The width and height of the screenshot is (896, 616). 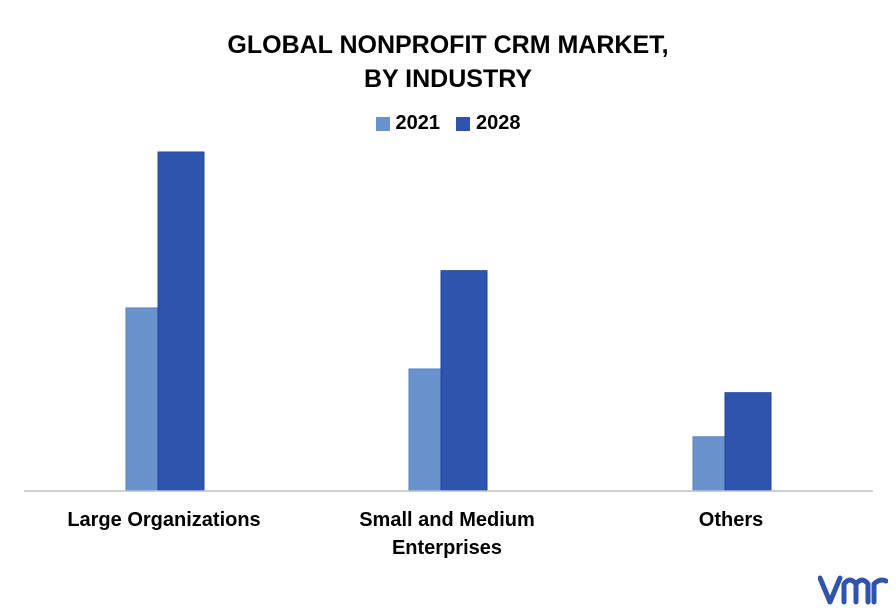 What do you see at coordinates (853, 590) in the screenshot?
I see `vmr-logo-icon` at bounding box center [853, 590].